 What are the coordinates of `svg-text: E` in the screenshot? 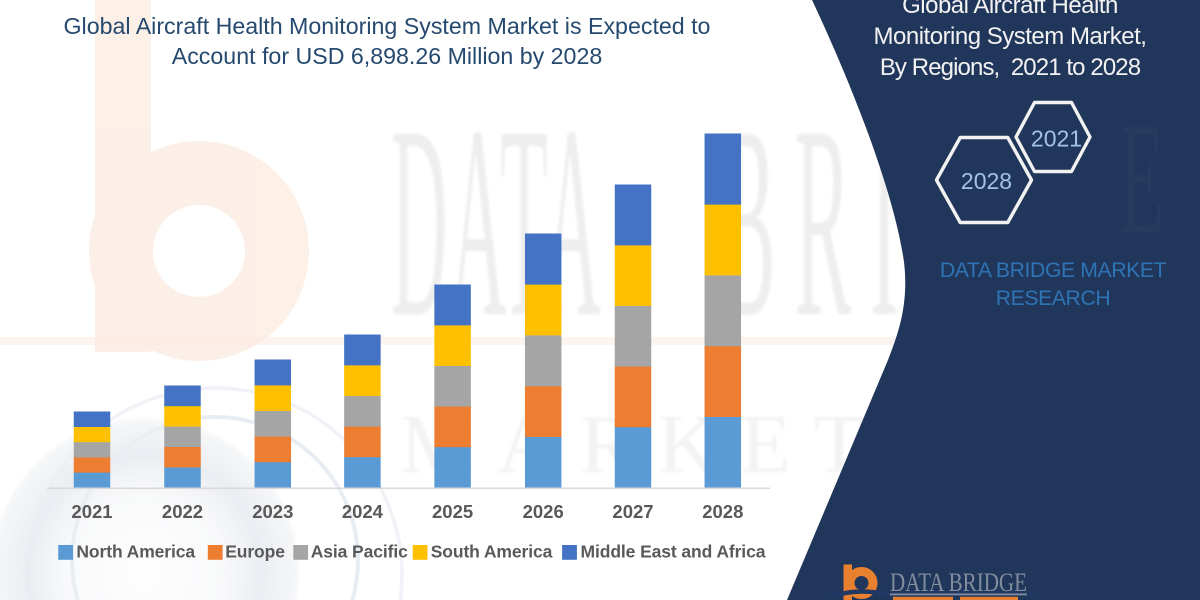 It's located at (1142, 178).